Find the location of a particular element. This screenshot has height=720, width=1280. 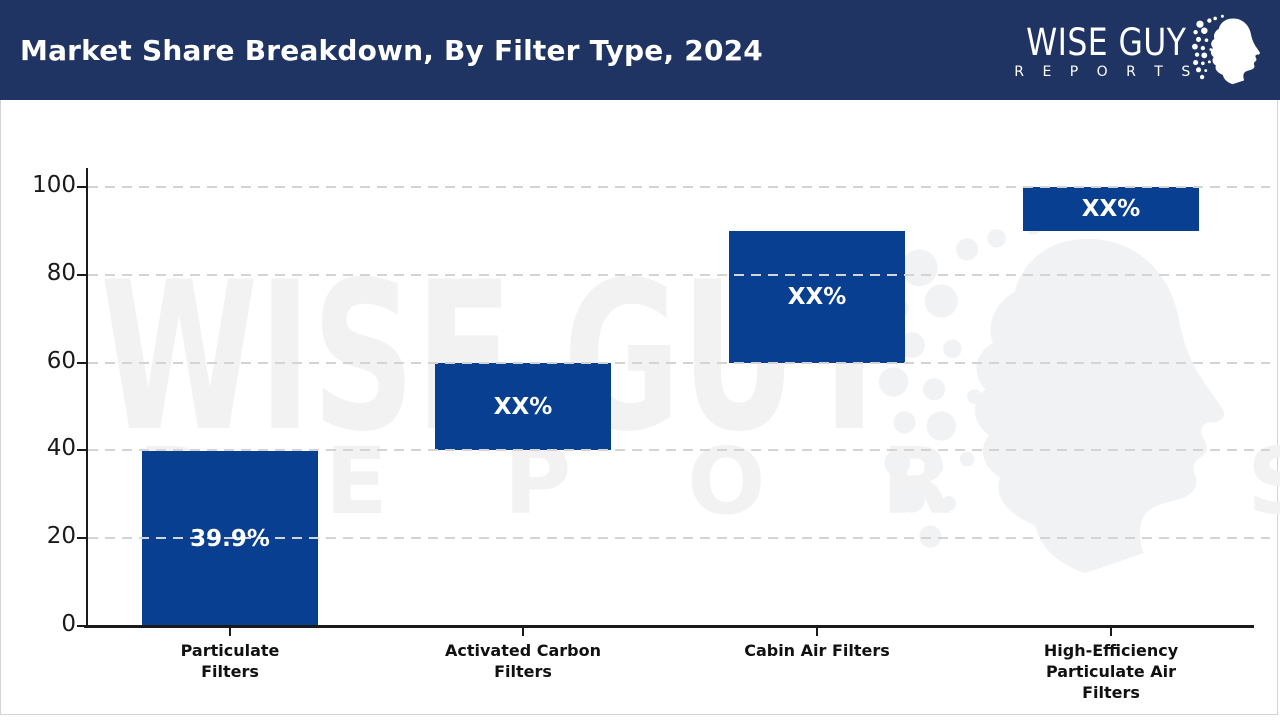

y-tick-label-80: 80 is located at coordinates (61, 273).